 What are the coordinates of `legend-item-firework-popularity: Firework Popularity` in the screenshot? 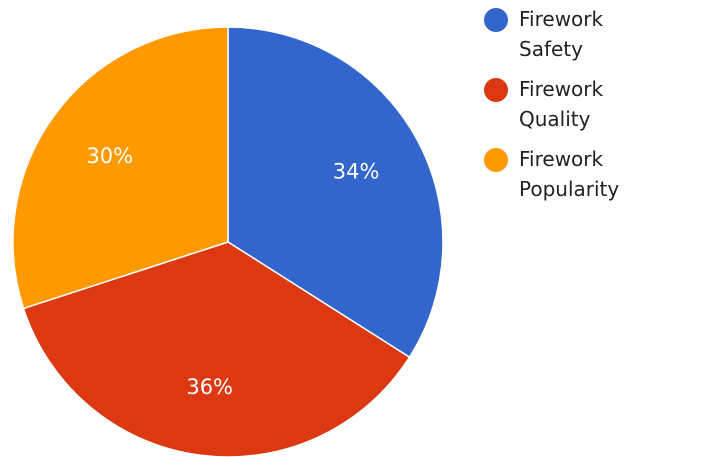 It's located at (594, 174).